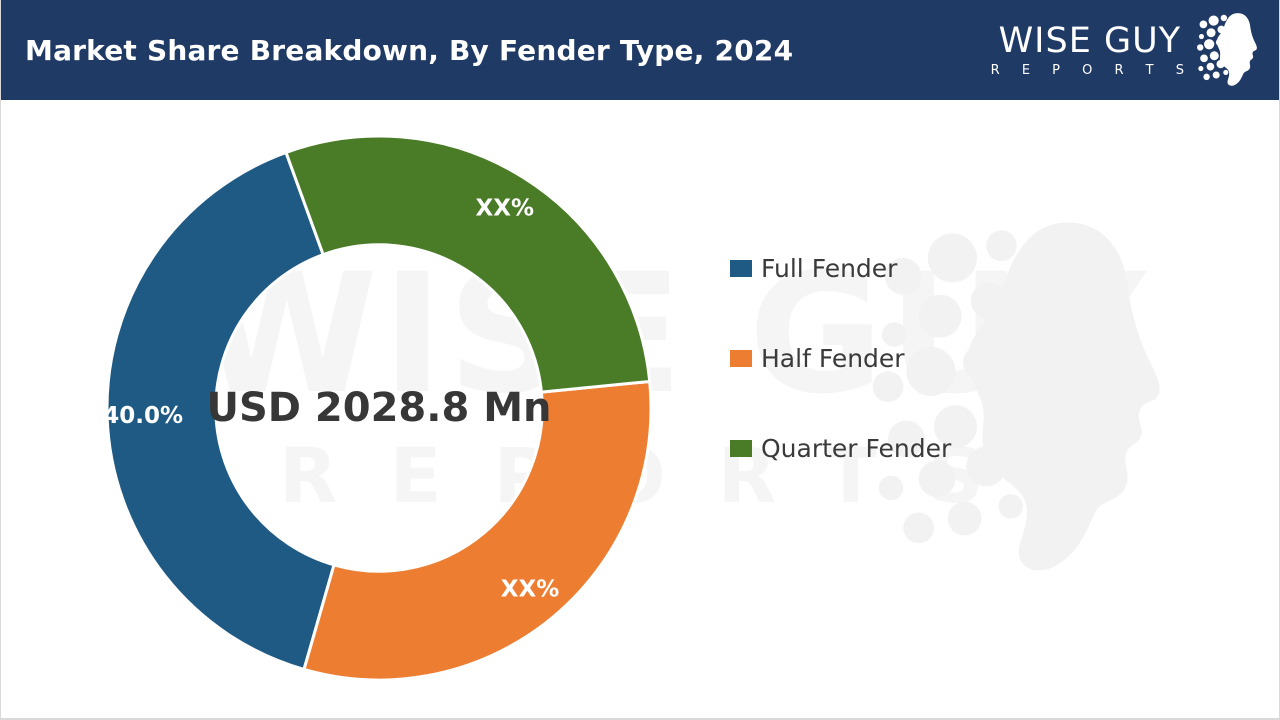  What do you see at coordinates (379, 408) in the screenshot?
I see `chart-center-value: USD 2028.8 Mn` at bounding box center [379, 408].